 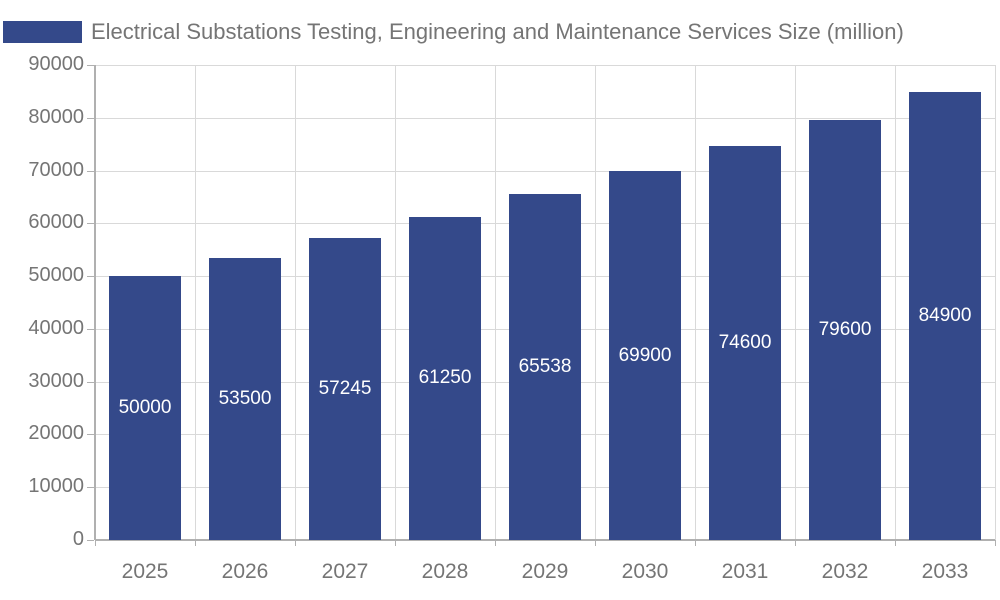 I want to click on y-axis-label: 70000, so click(x=56, y=169).